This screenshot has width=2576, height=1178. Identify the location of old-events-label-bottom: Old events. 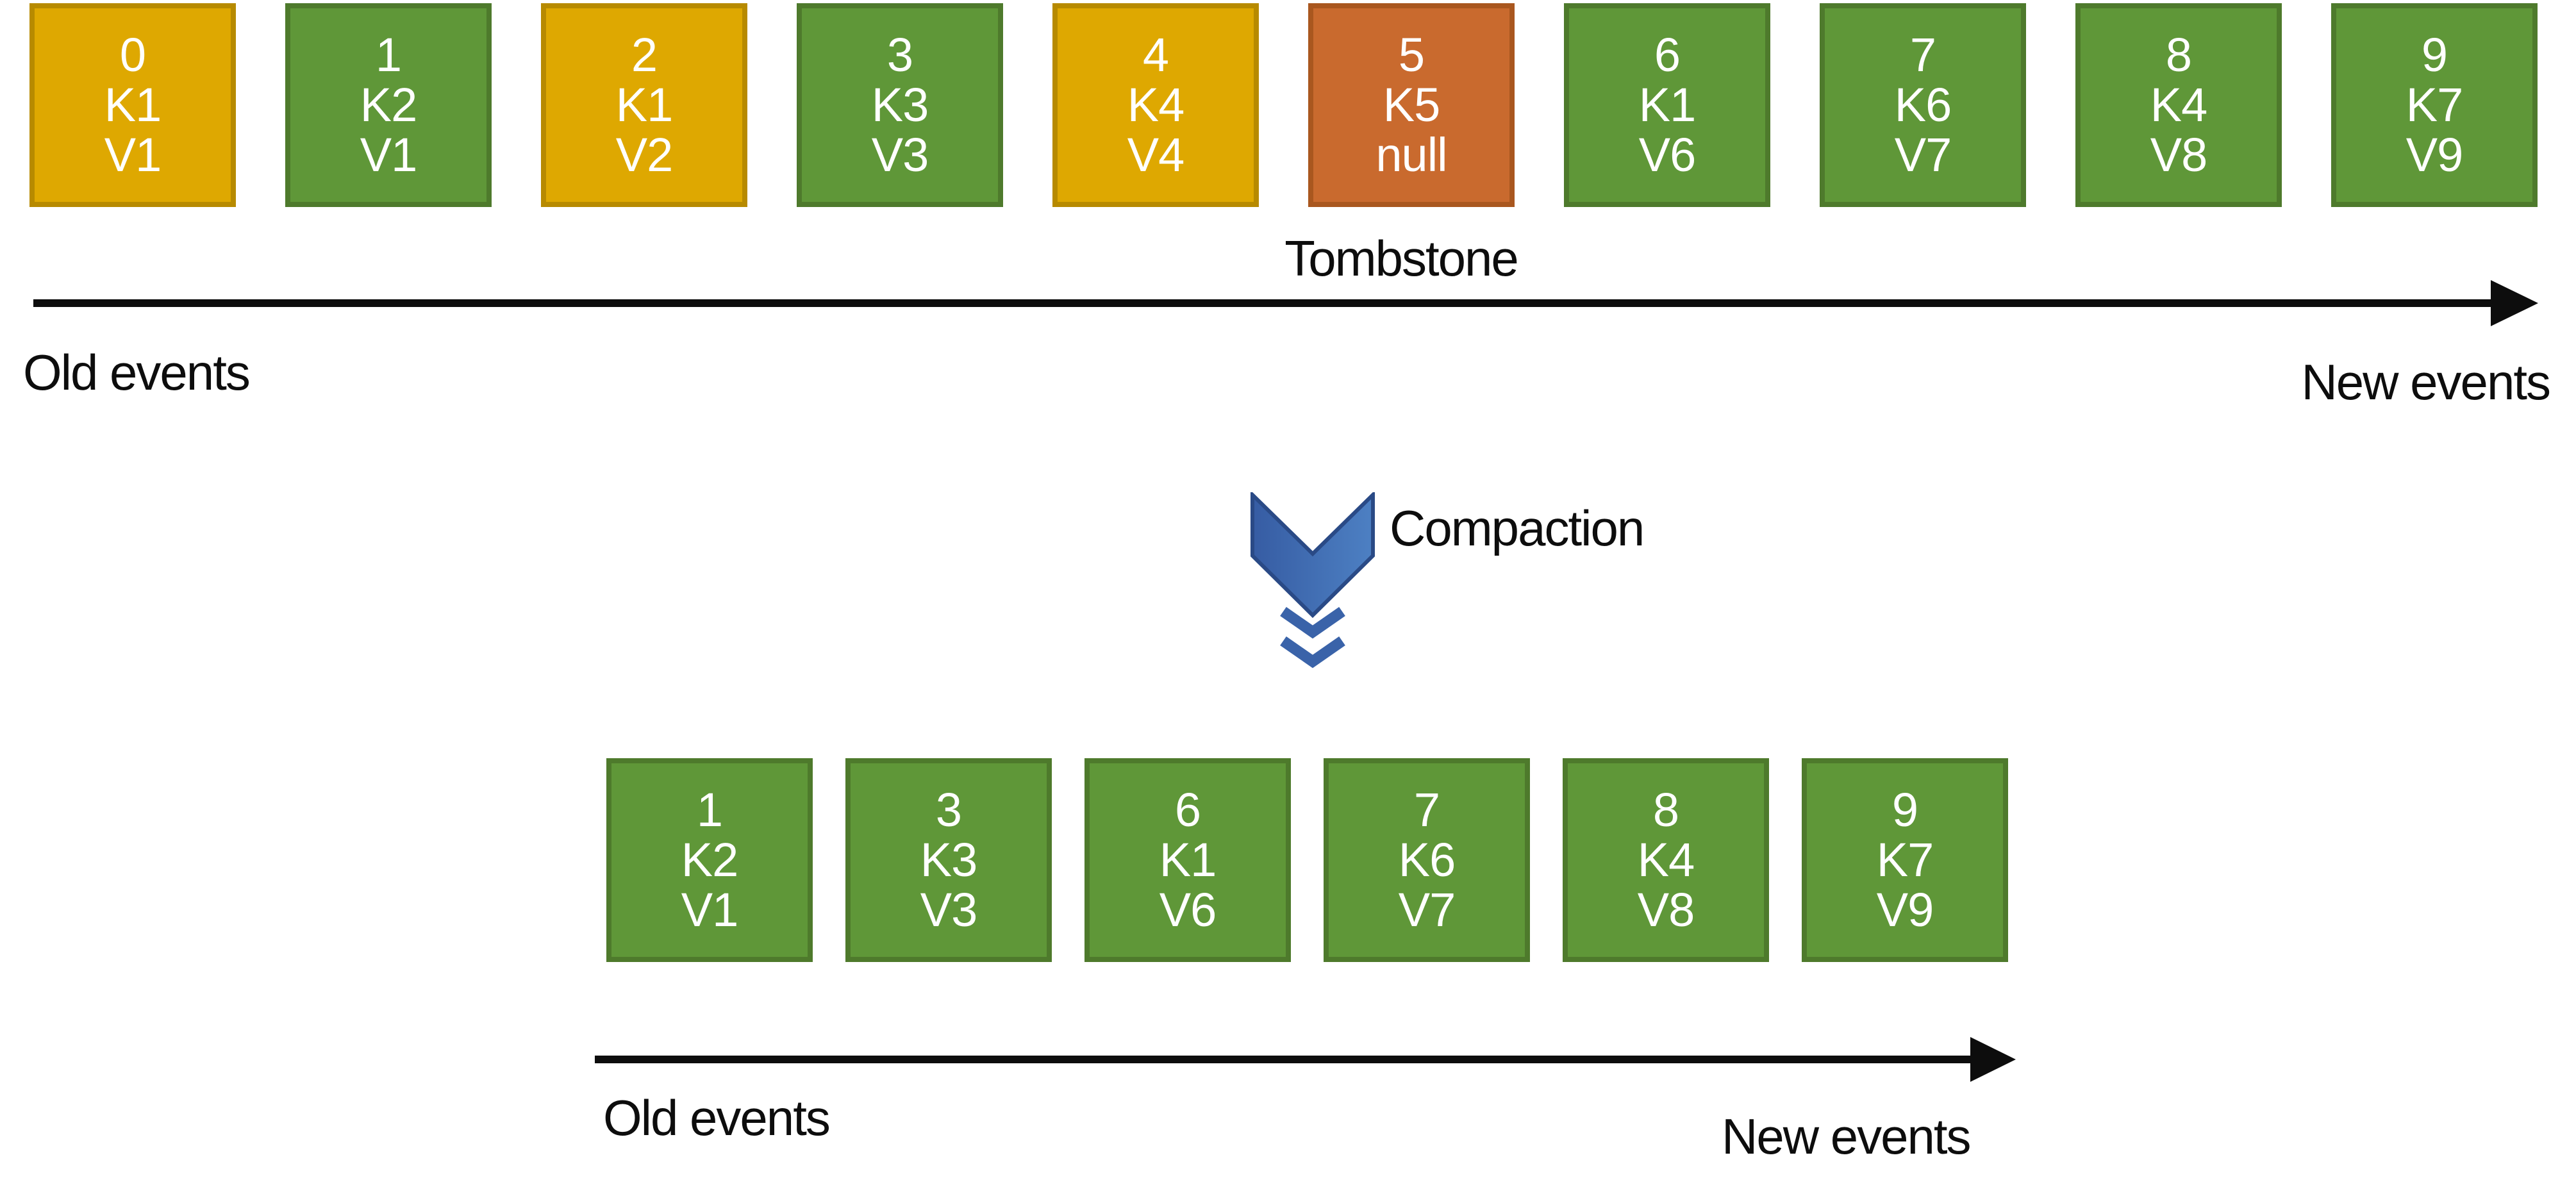
(717, 1118).